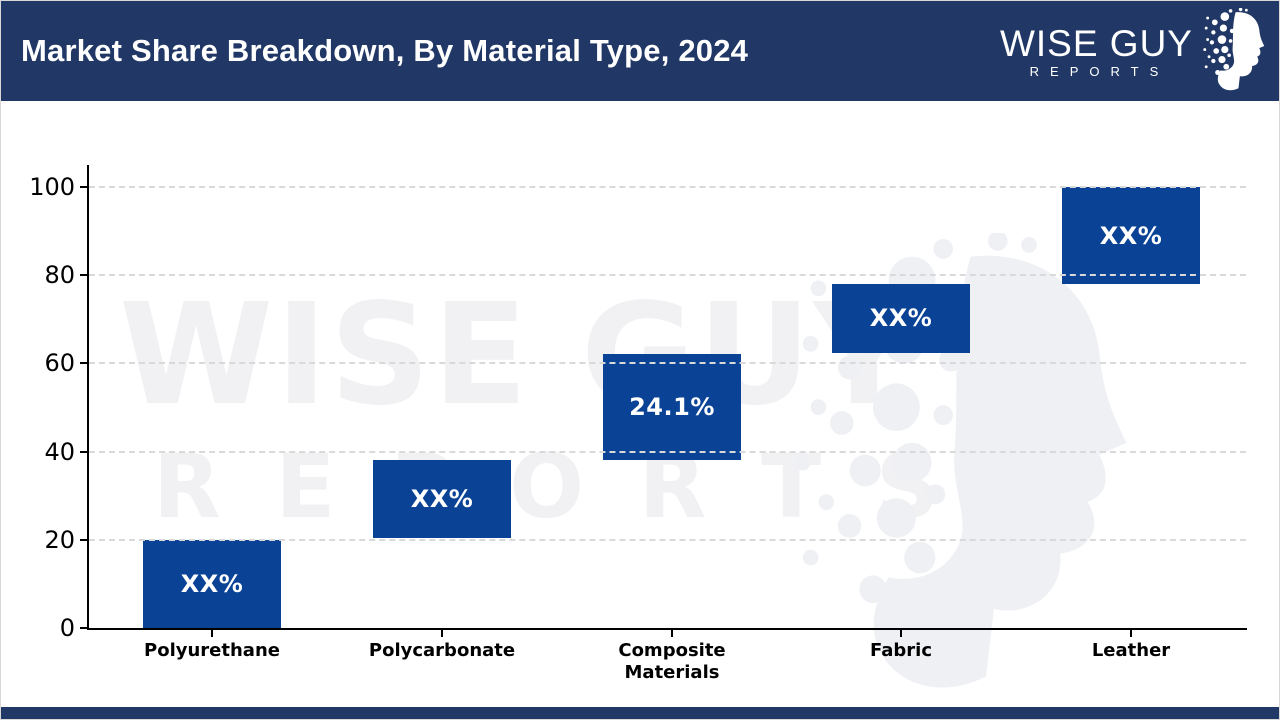  Describe the element at coordinates (1131, 633) in the screenshot. I see `x-tick-leather` at that location.